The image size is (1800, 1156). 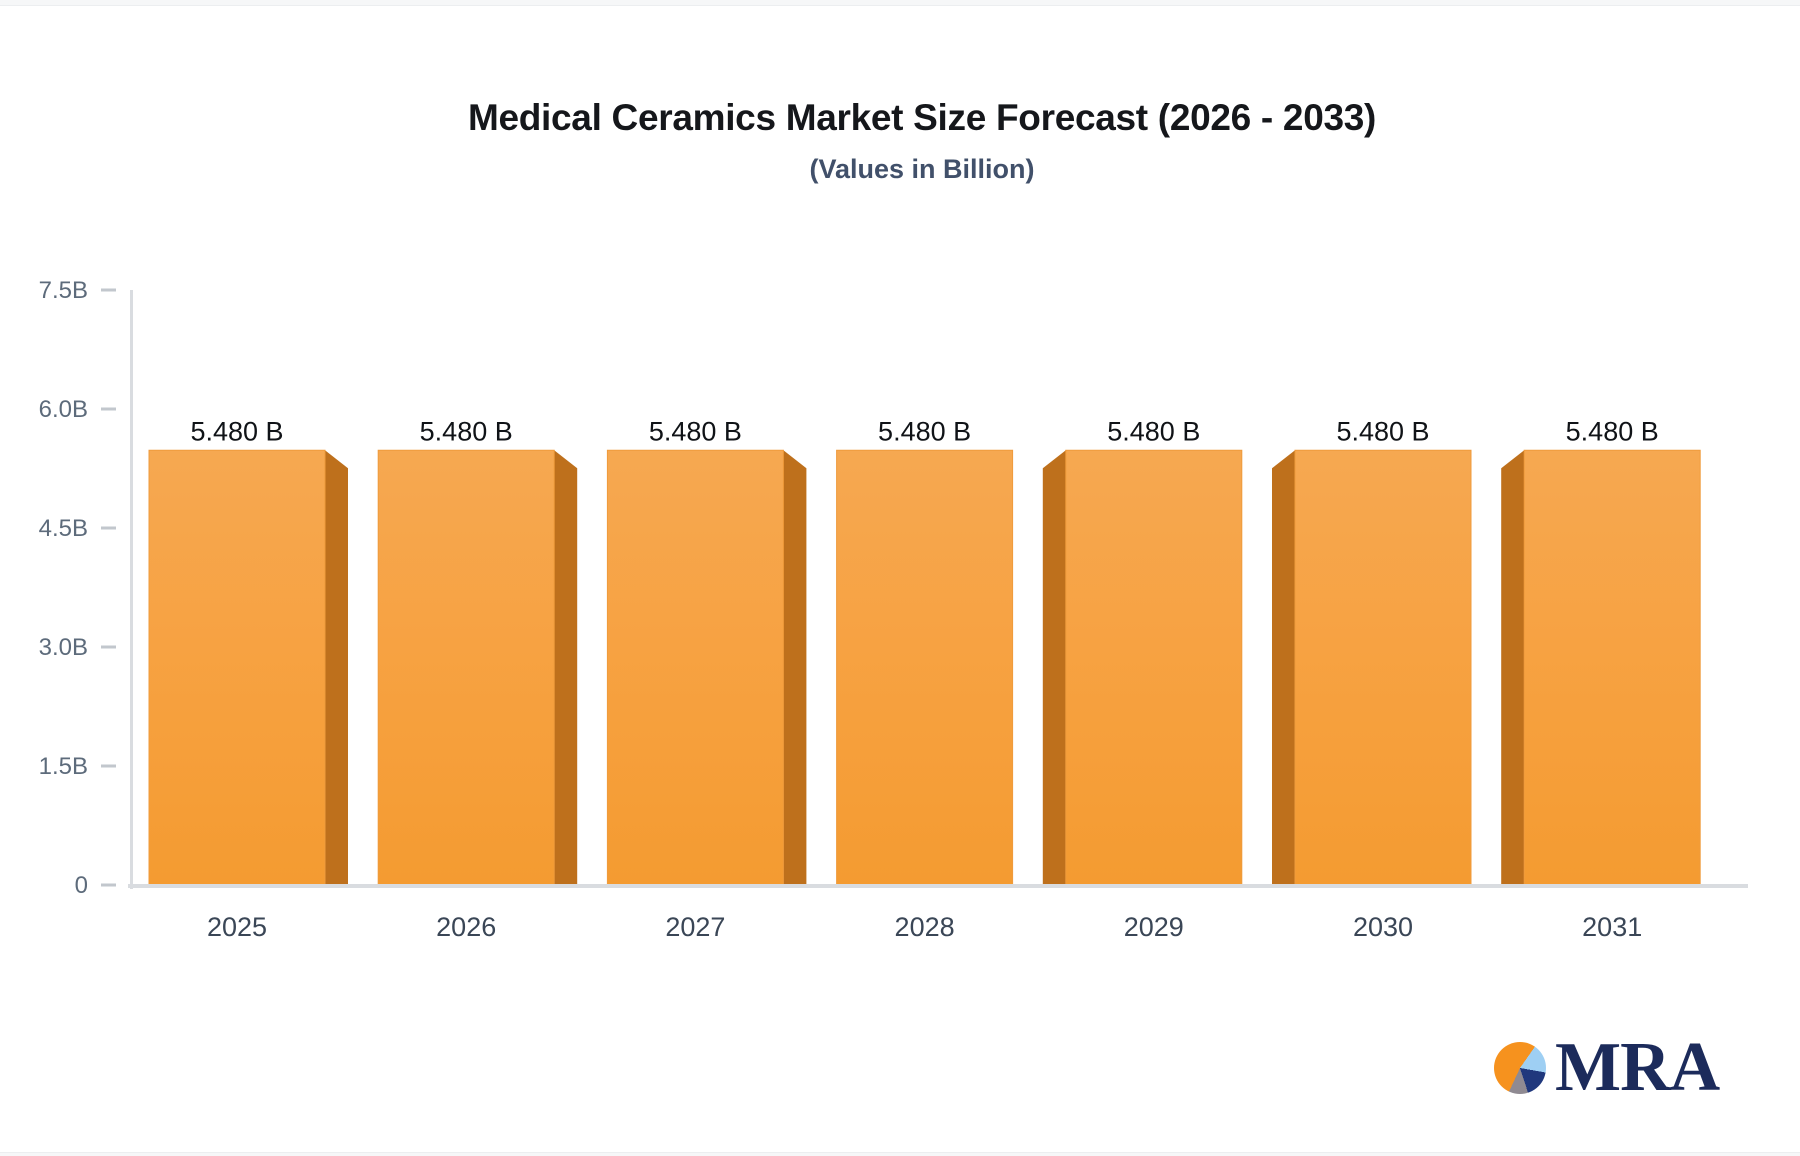 What do you see at coordinates (938, 886) in the screenshot?
I see `x-axis-line` at bounding box center [938, 886].